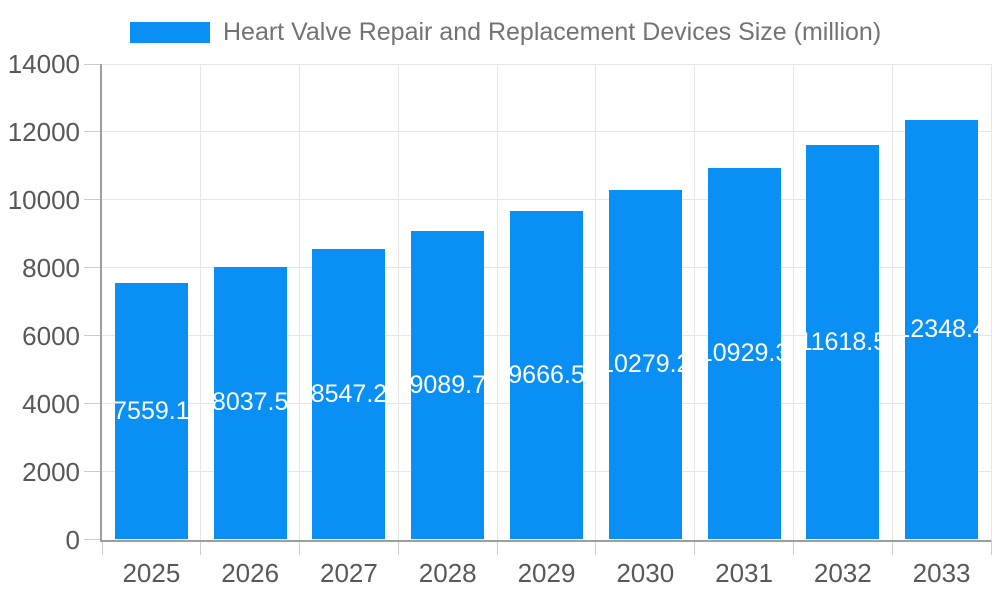 The width and height of the screenshot is (1000, 600). What do you see at coordinates (545, 540) in the screenshot?
I see `x-axis-line` at bounding box center [545, 540].